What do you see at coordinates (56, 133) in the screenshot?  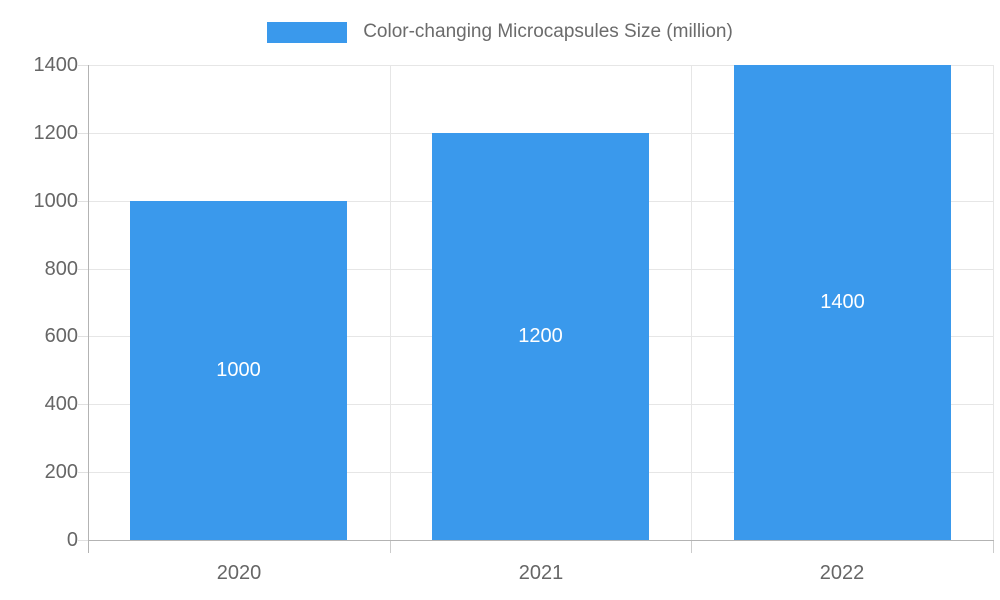 I see `y-axis-label: 1200` at bounding box center [56, 133].